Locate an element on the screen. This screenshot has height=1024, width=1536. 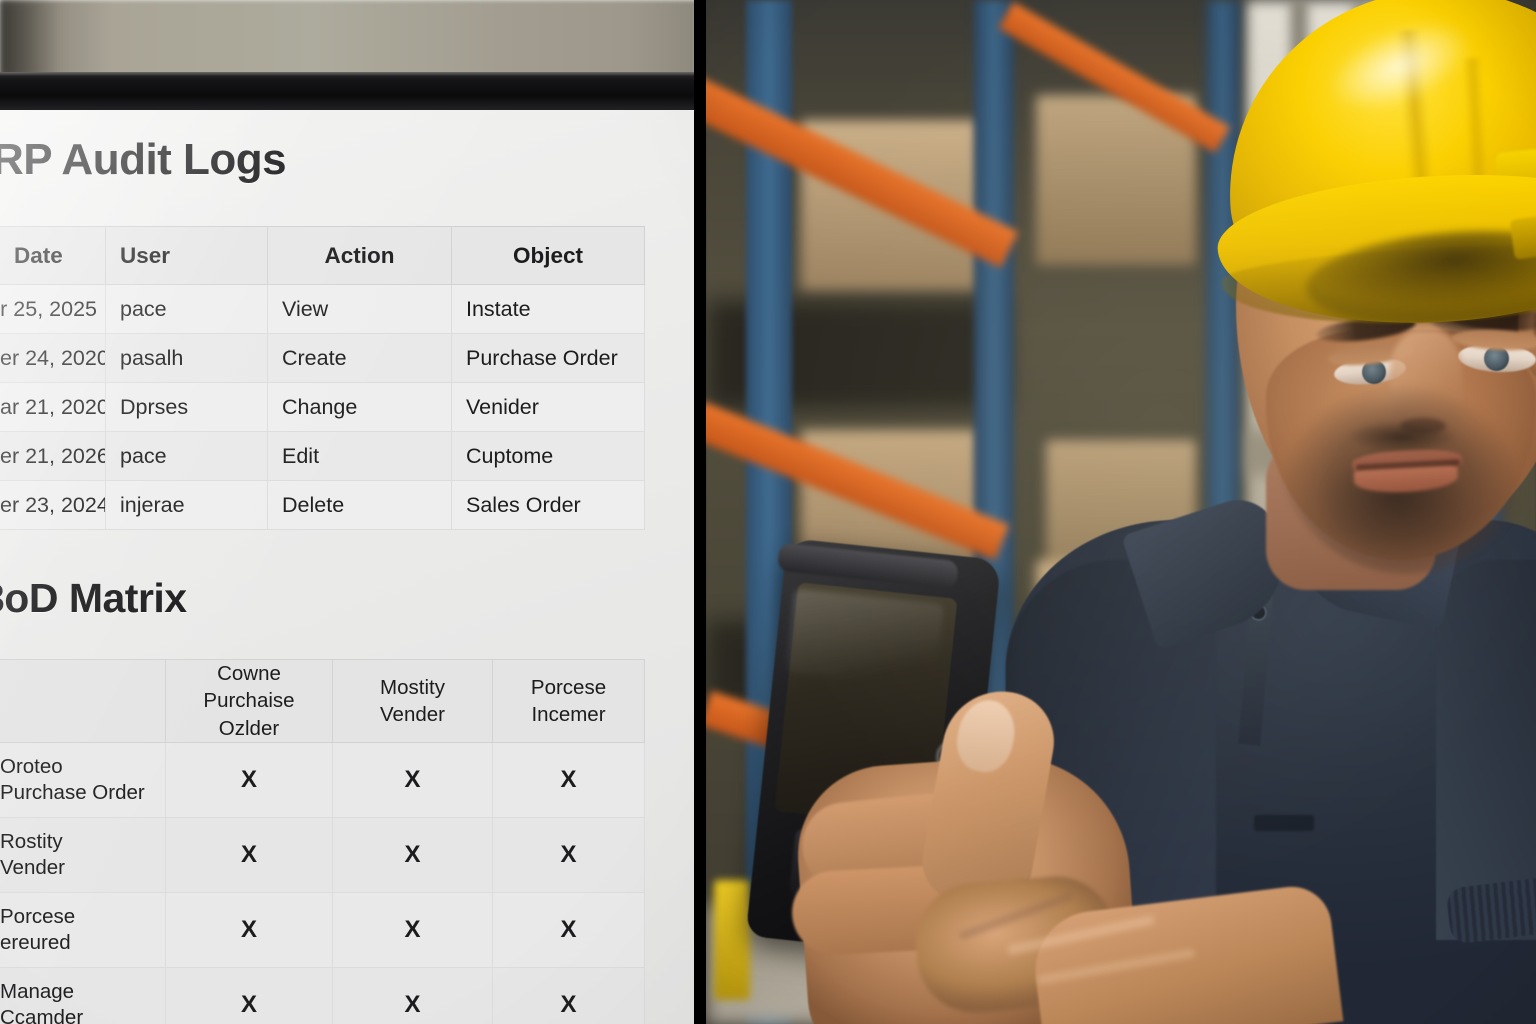
sod-col3-line1: Porcese is located at coordinates (568, 687).